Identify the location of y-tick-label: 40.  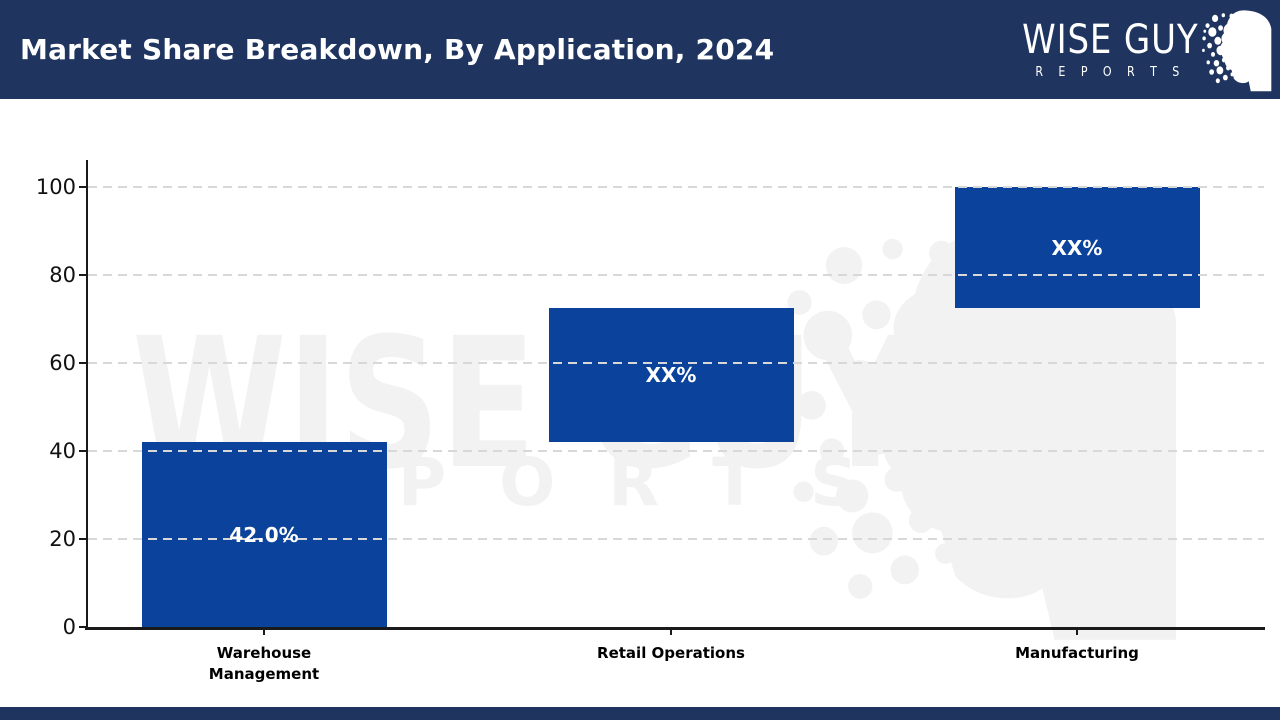
(62, 451).